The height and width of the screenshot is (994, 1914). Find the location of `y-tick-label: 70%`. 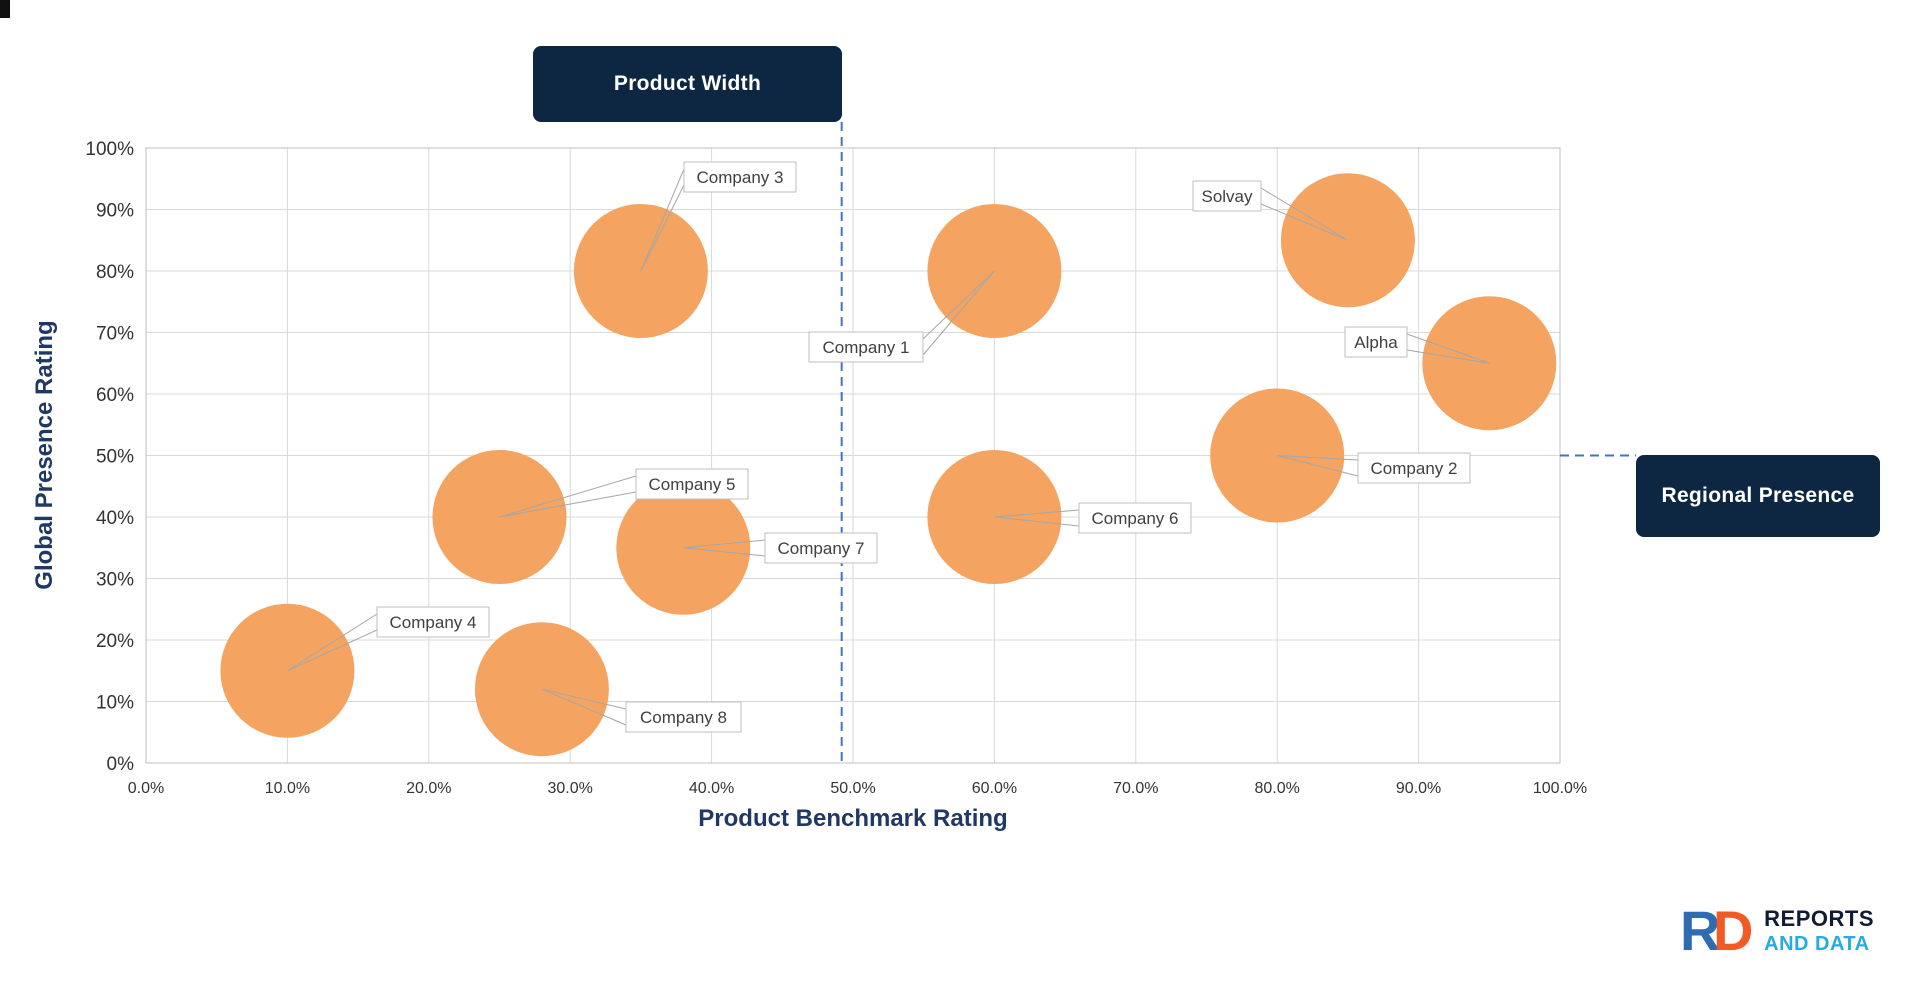

y-tick-label: 70% is located at coordinates (115, 334).